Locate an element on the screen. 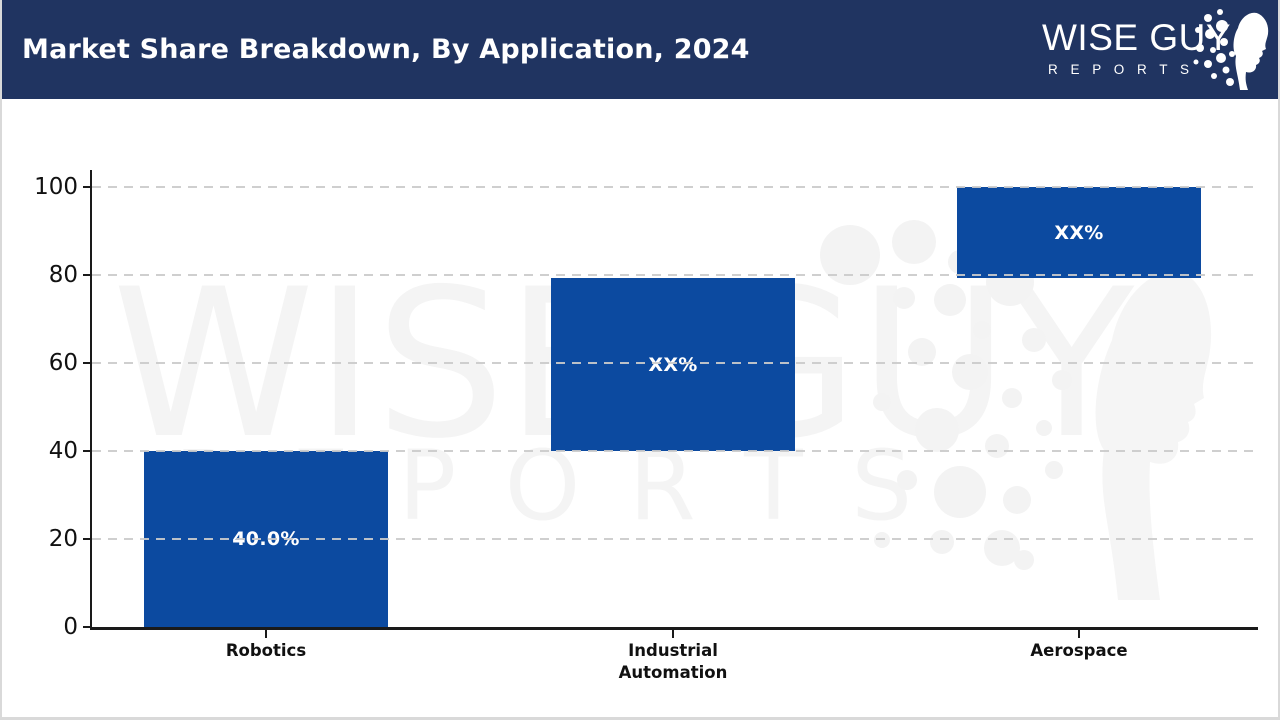 Image resolution: width=1280 pixels, height=720 pixels. logo-wordmark: WISE GUY is located at coordinates (1136, 37).